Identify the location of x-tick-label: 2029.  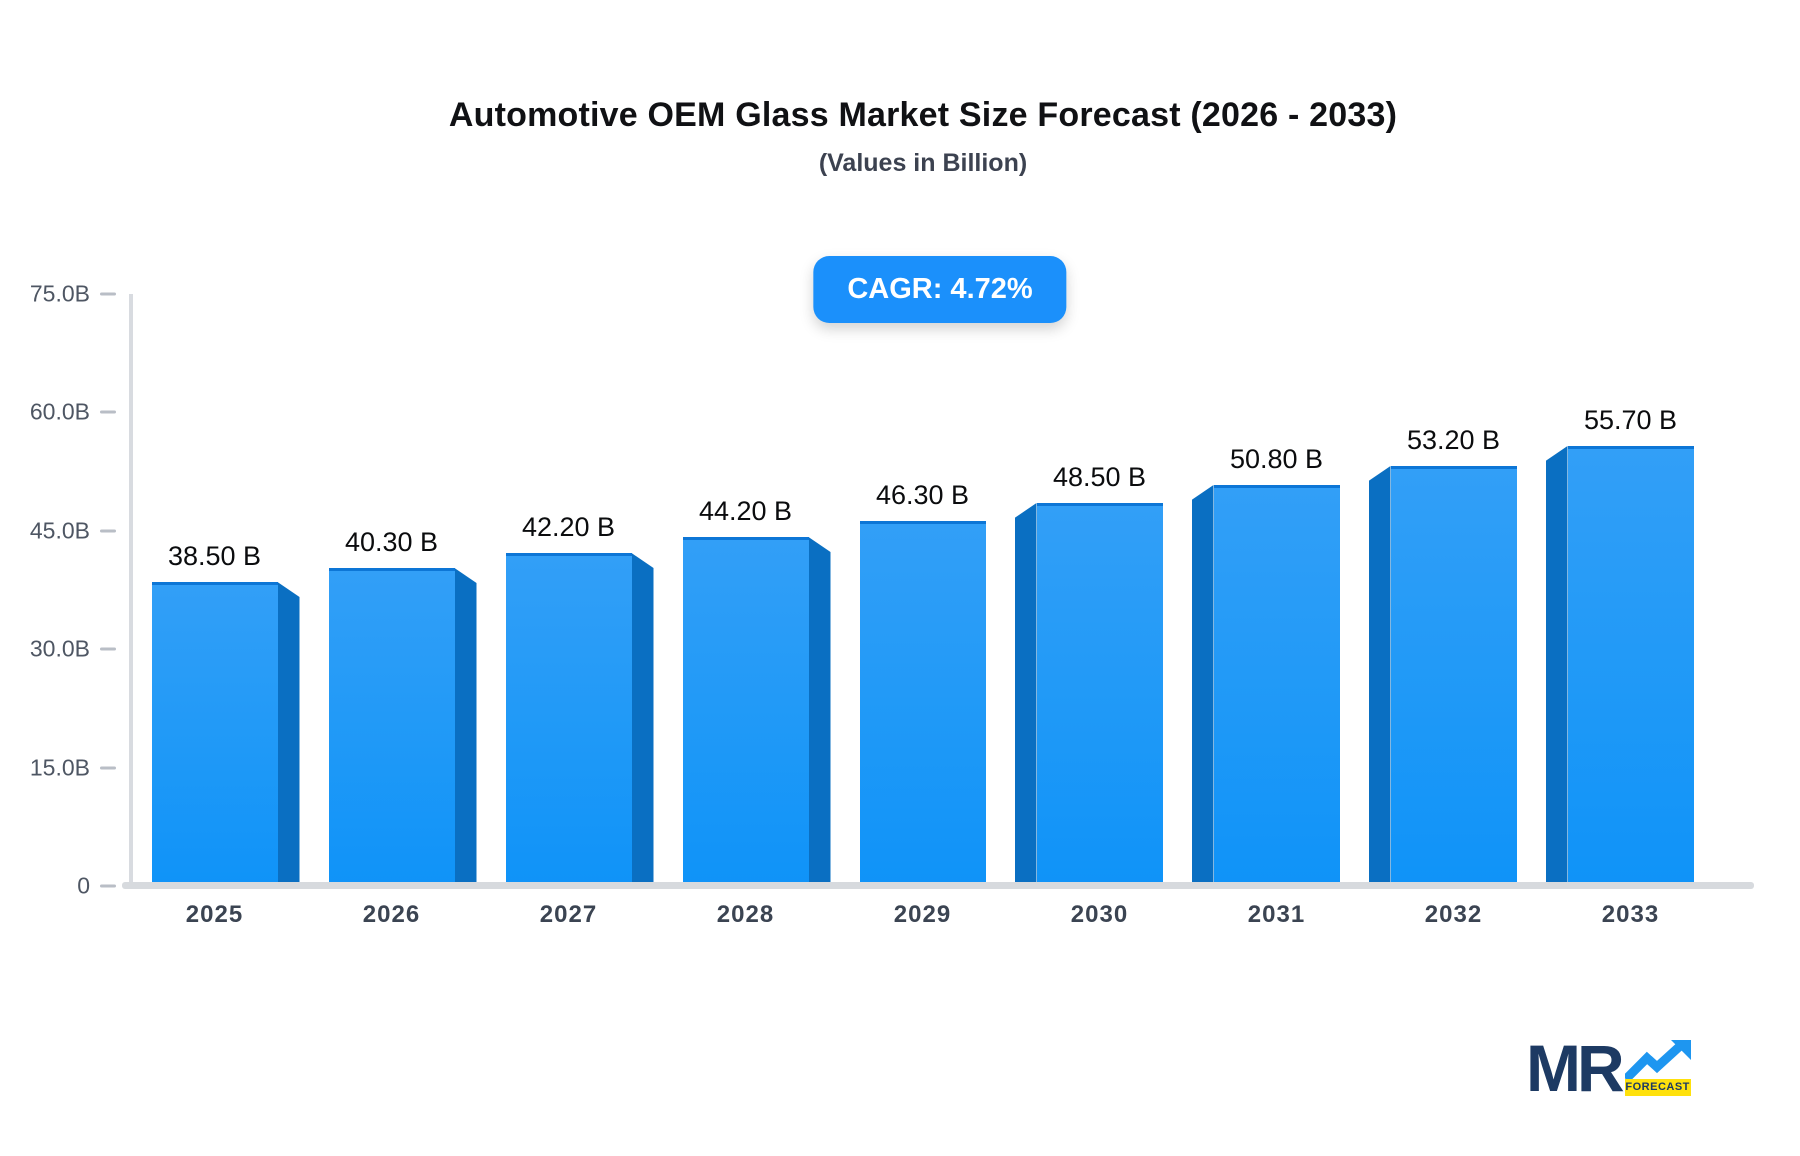
(922, 914).